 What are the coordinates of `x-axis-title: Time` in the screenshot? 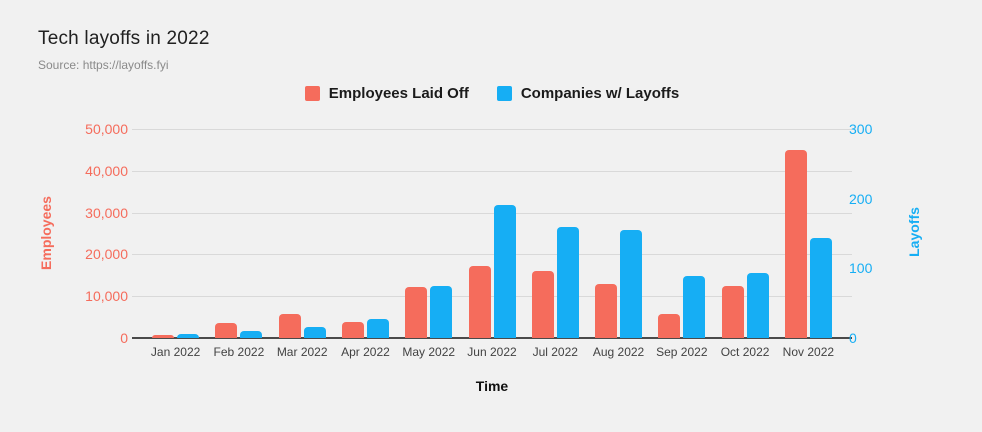 It's located at (492, 386).